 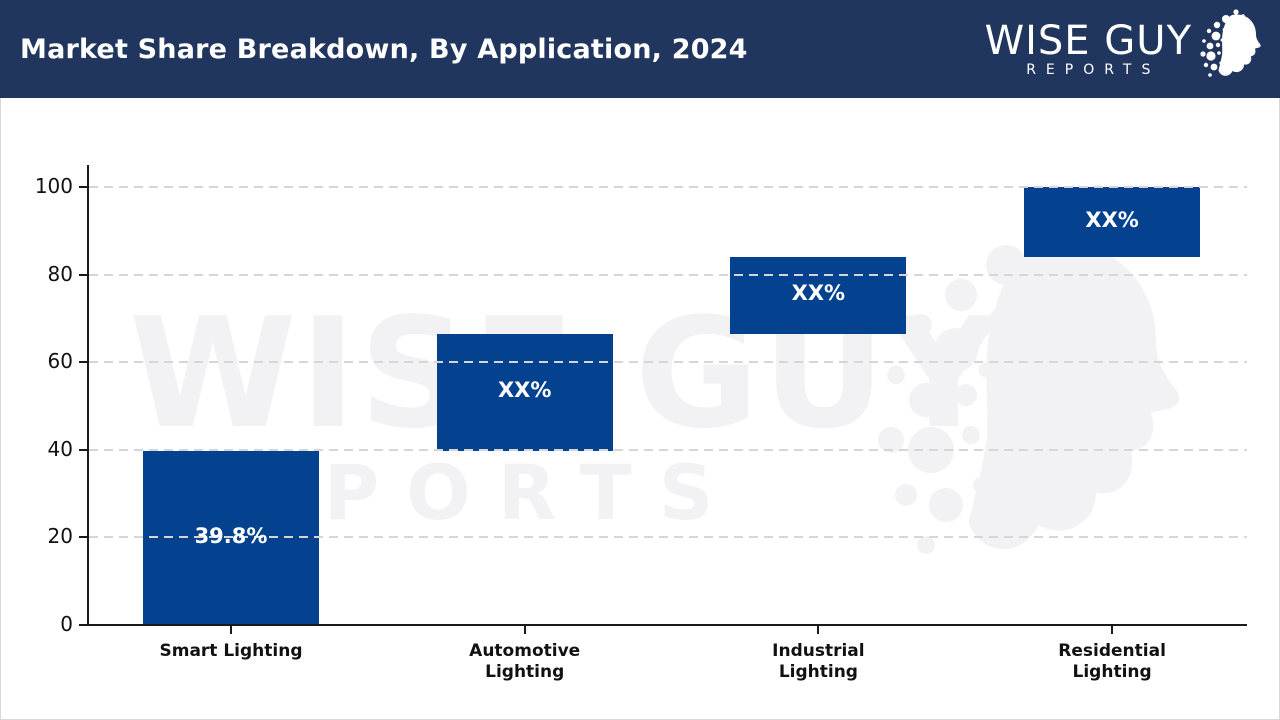 What do you see at coordinates (667, 625) in the screenshot?
I see `x-axis-line` at bounding box center [667, 625].